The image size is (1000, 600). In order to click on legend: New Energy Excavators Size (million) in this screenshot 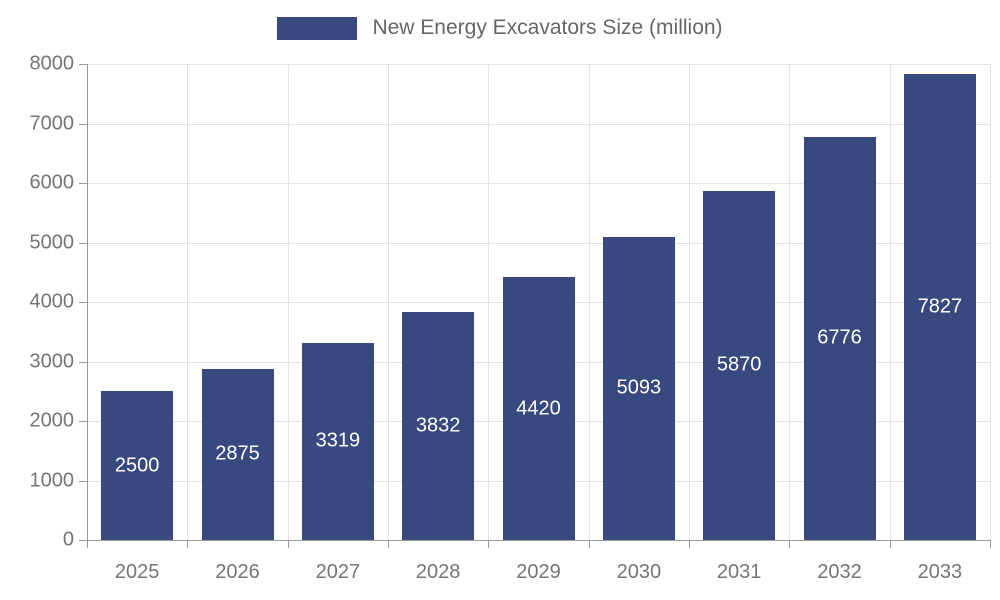, I will do `click(500, 28)`.